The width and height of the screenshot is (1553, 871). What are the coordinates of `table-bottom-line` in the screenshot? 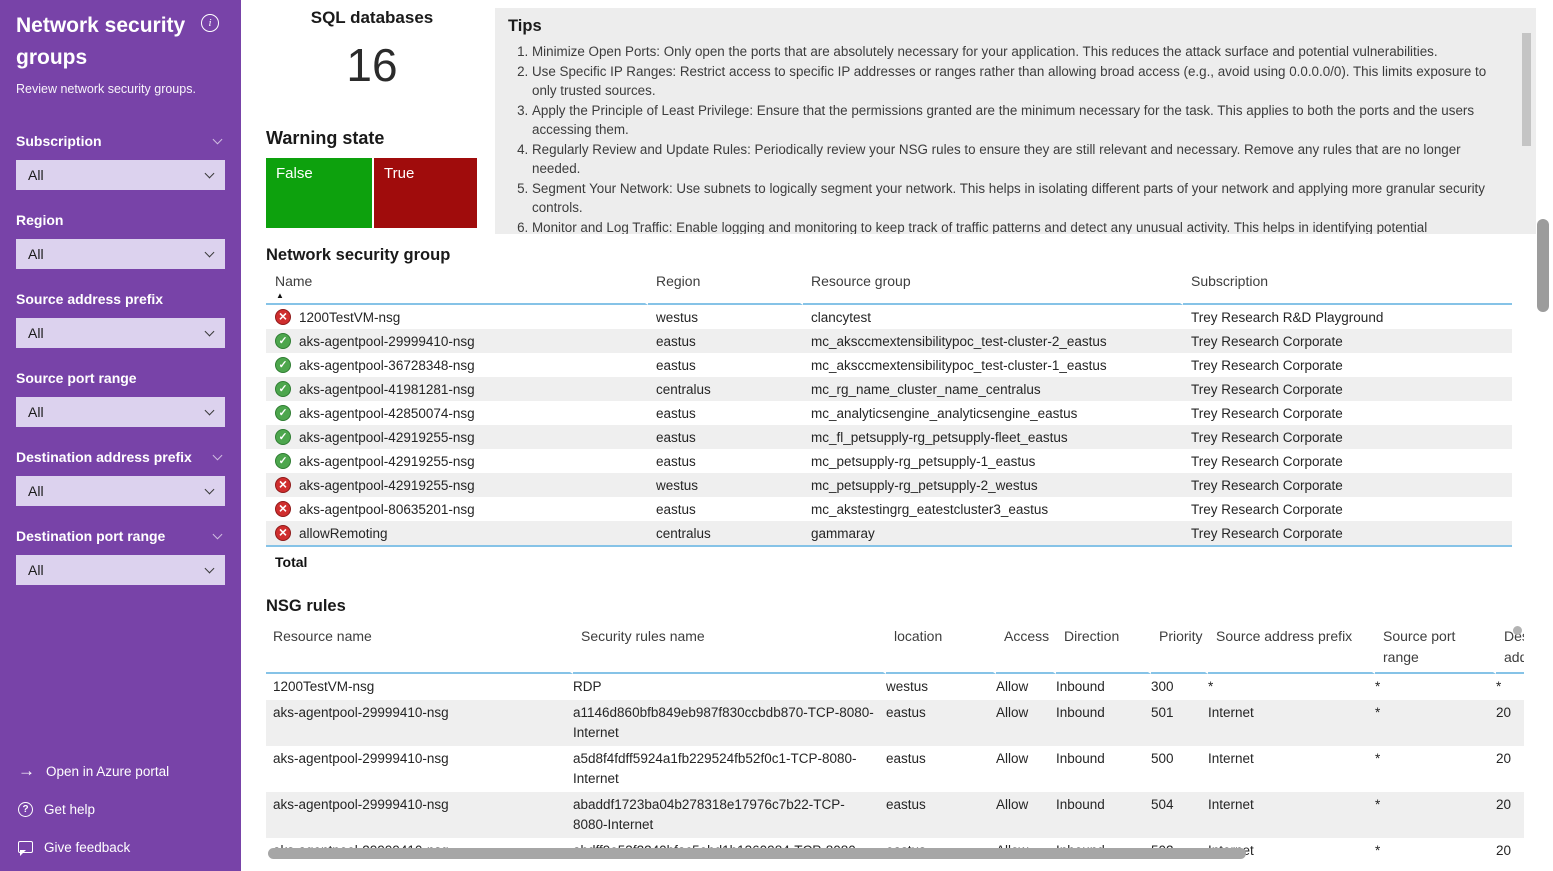 It's located at (889, 546).